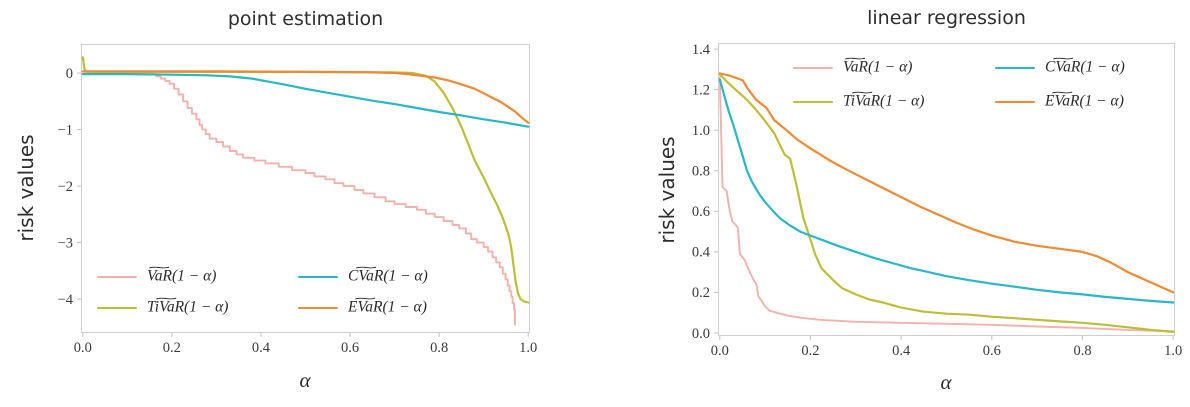 This screenshot has width=1190, height=407. What do you see at coordinates (66, 300) in the screenshot?
I see `y-tick-label: −4` at bounding box center [66, 300].